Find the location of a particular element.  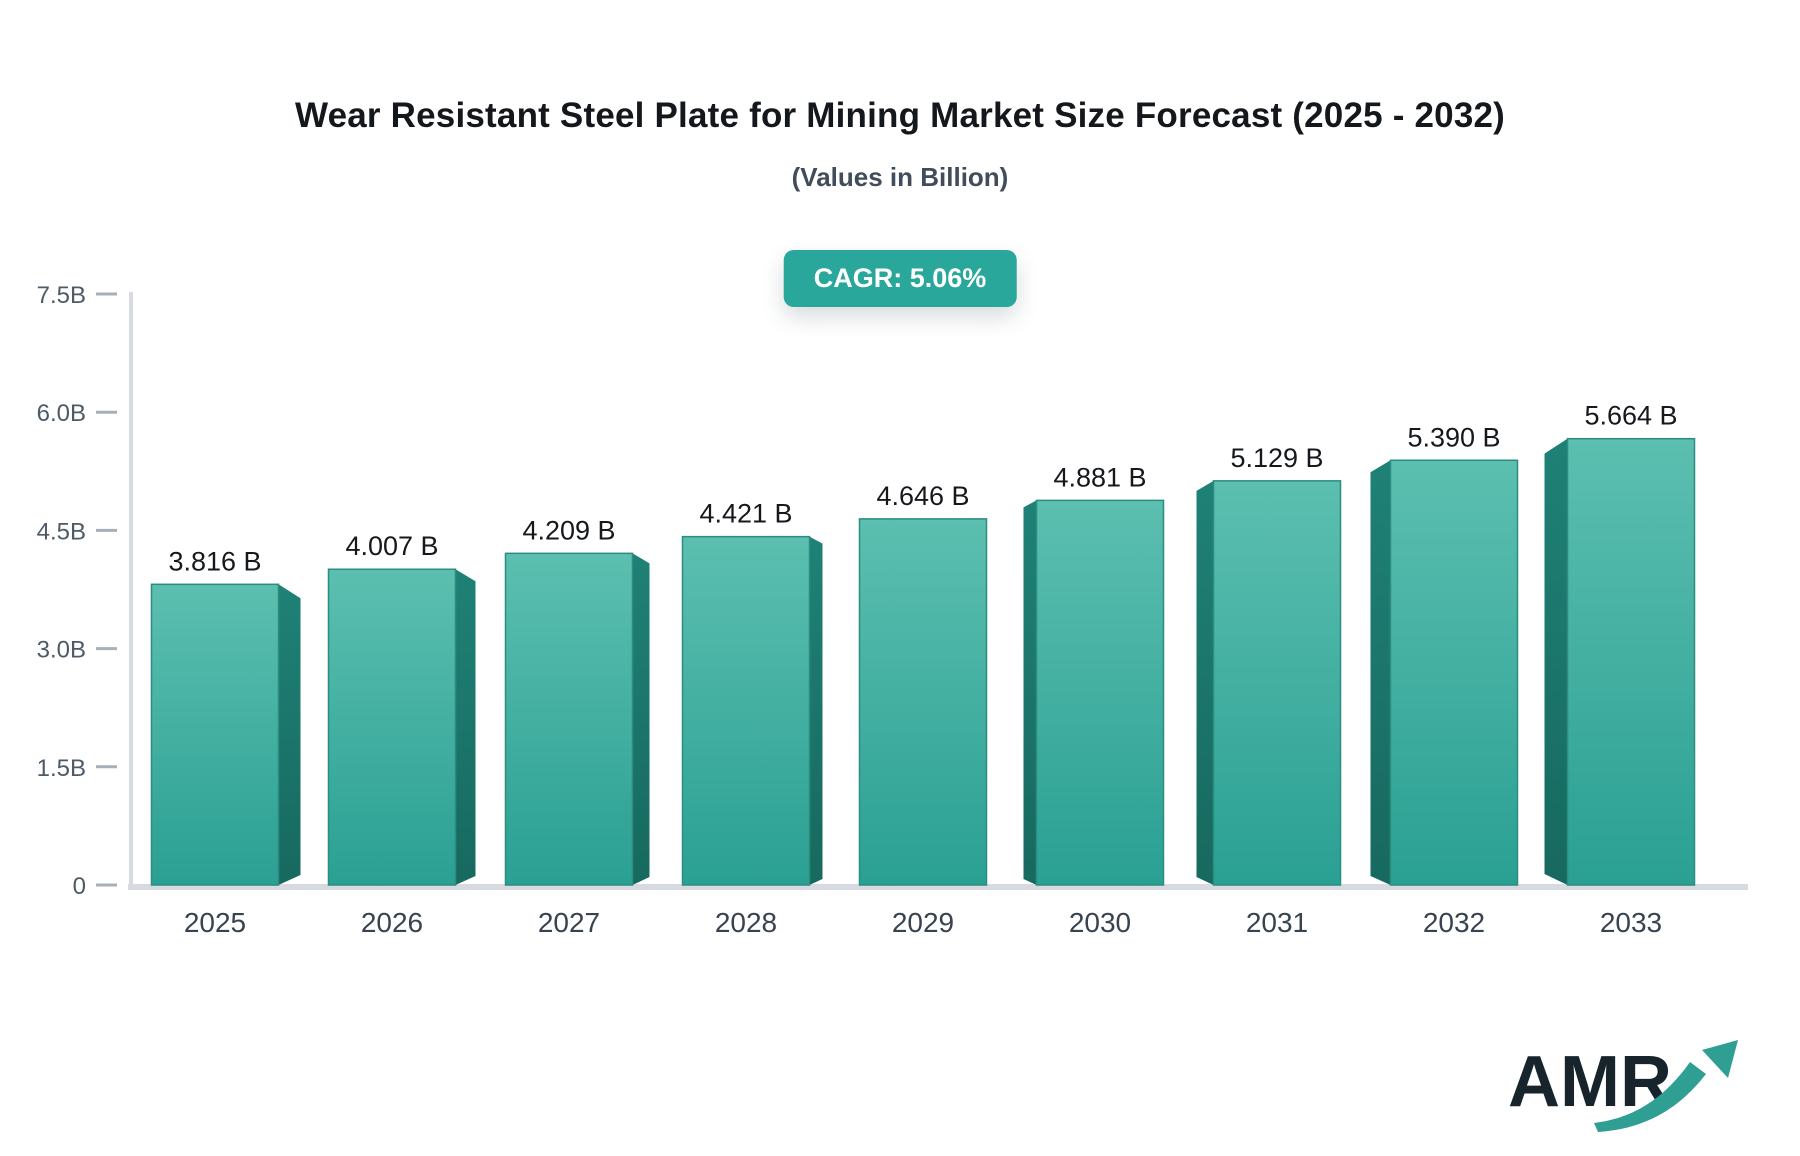

bar-2028 is located at coordinates (746, 710).